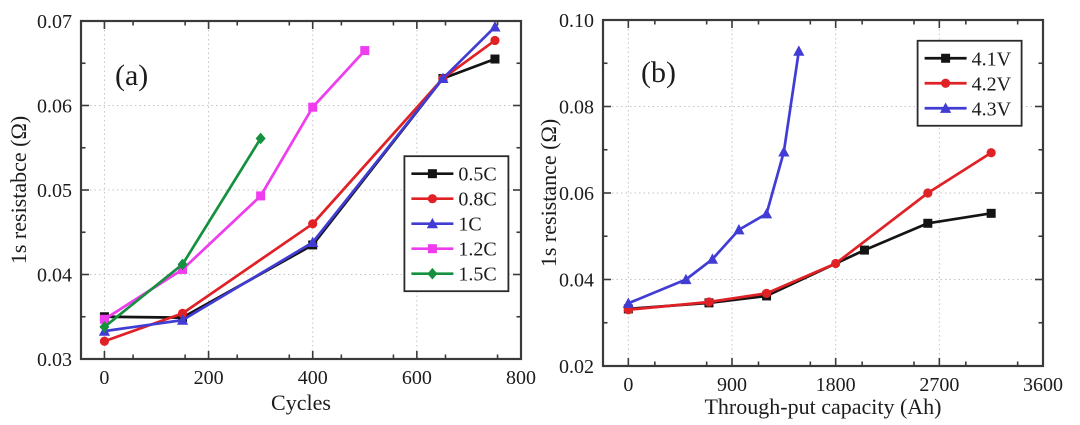  I want to click on series-4.1V, so click(809, 261).